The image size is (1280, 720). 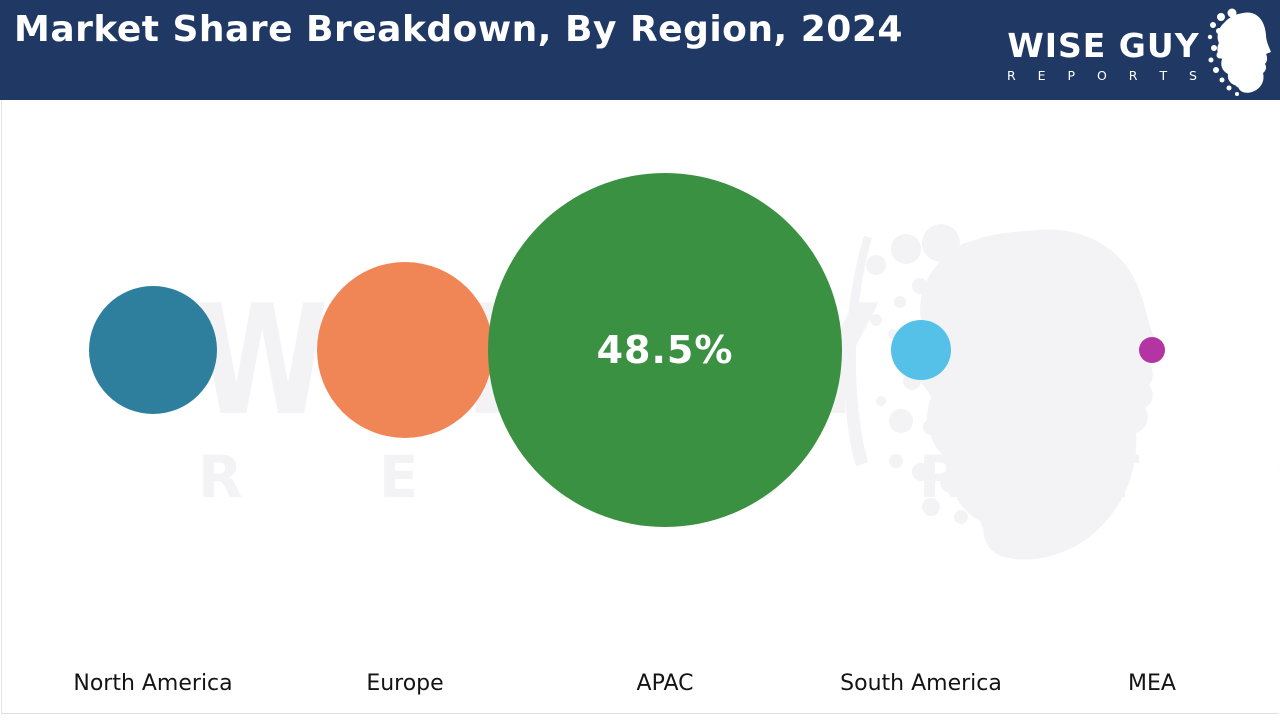 I want to click on bubble-north-america, so click(x=153, y=350).